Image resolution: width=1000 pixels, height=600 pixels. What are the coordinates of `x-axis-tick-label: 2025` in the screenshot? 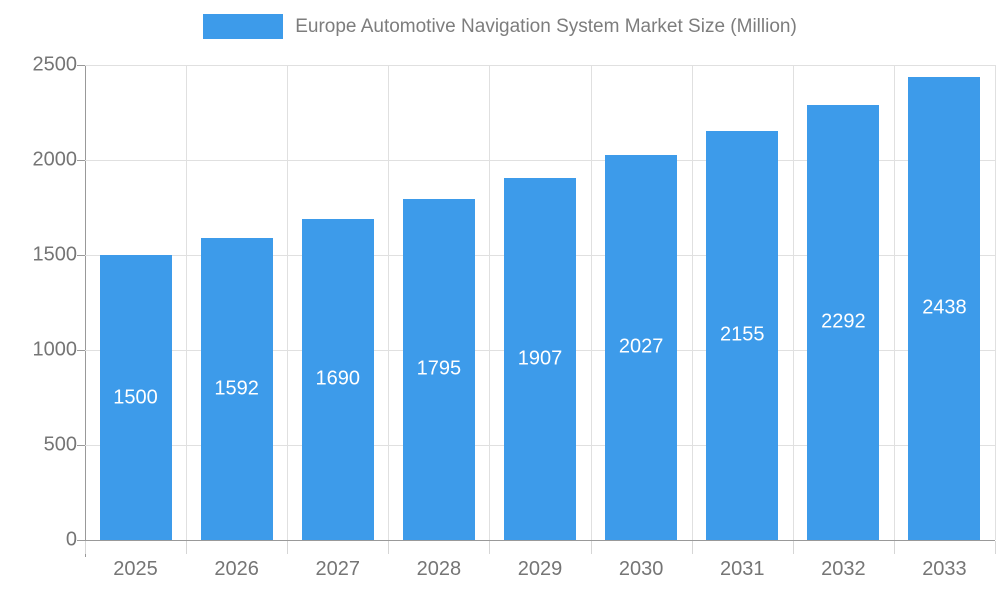 It's located at (135, 569).